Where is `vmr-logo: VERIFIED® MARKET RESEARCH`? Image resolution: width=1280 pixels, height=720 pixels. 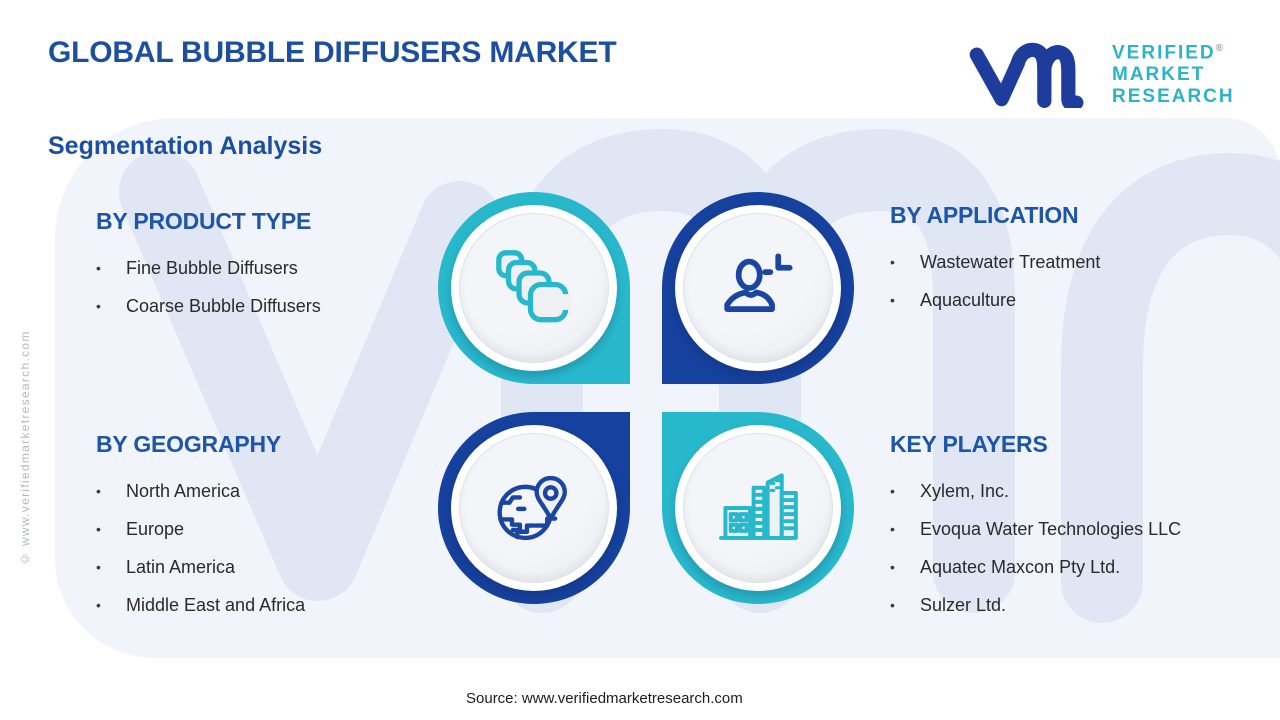 vmr-logo: VERIFIED® MARKET RESEARCH is located at coordinates (1098, 68).